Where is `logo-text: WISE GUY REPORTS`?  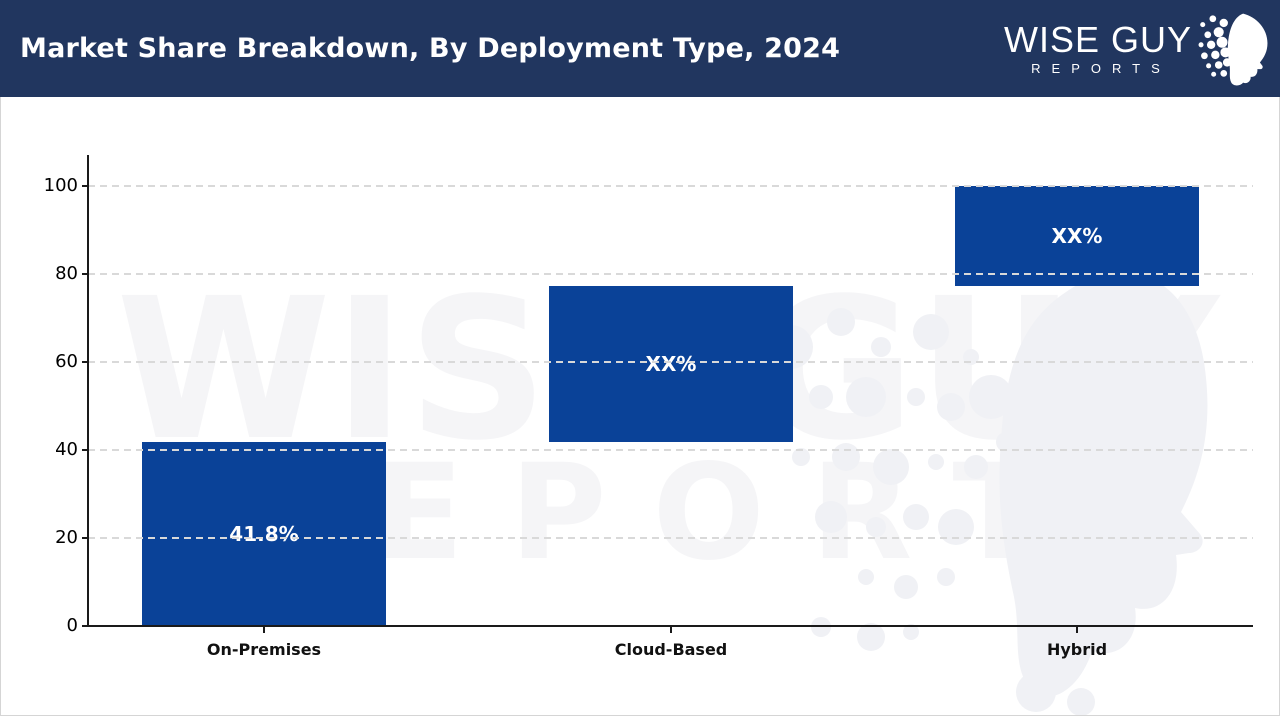
logo-text: WISE GUY REPORTS is located at coordinates (1097, 47).